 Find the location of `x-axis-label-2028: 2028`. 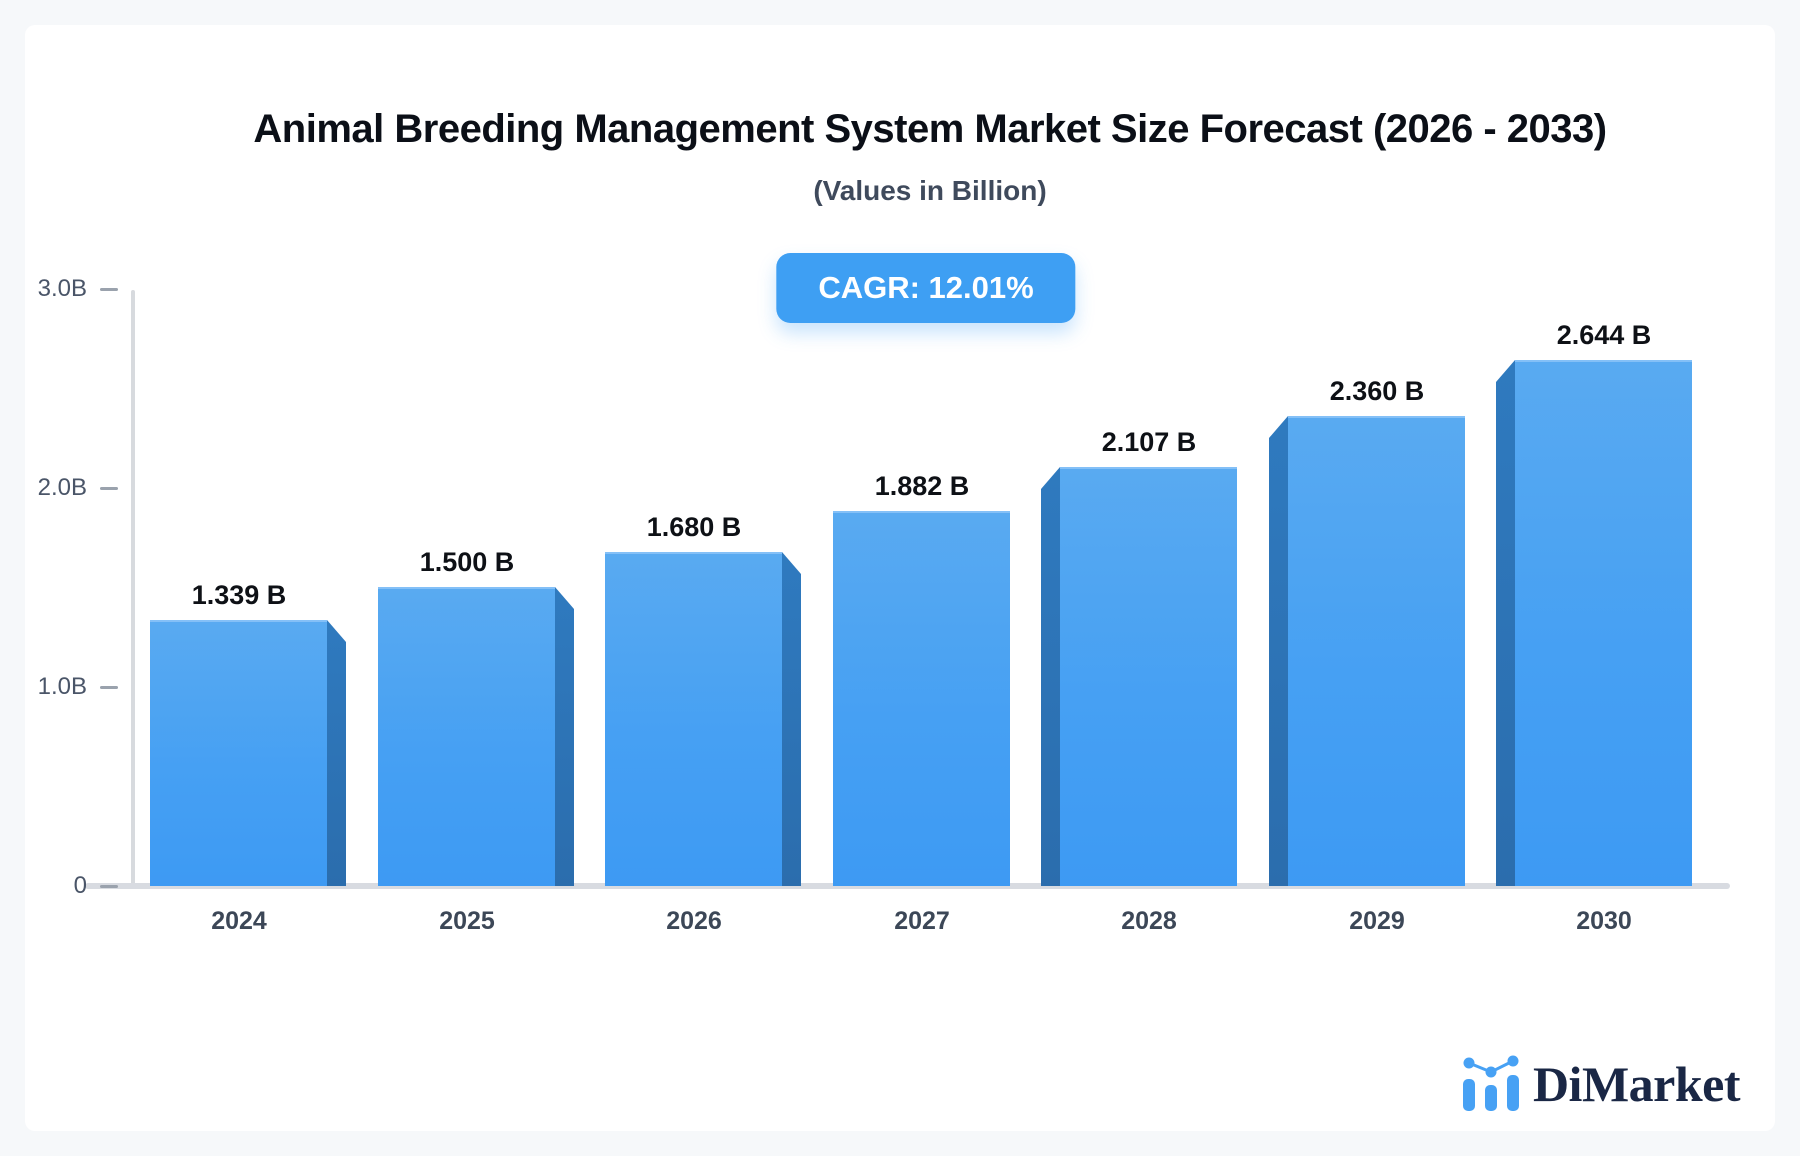

x-axis-label-2028: 2028 is located at coordinates (1149, 921).